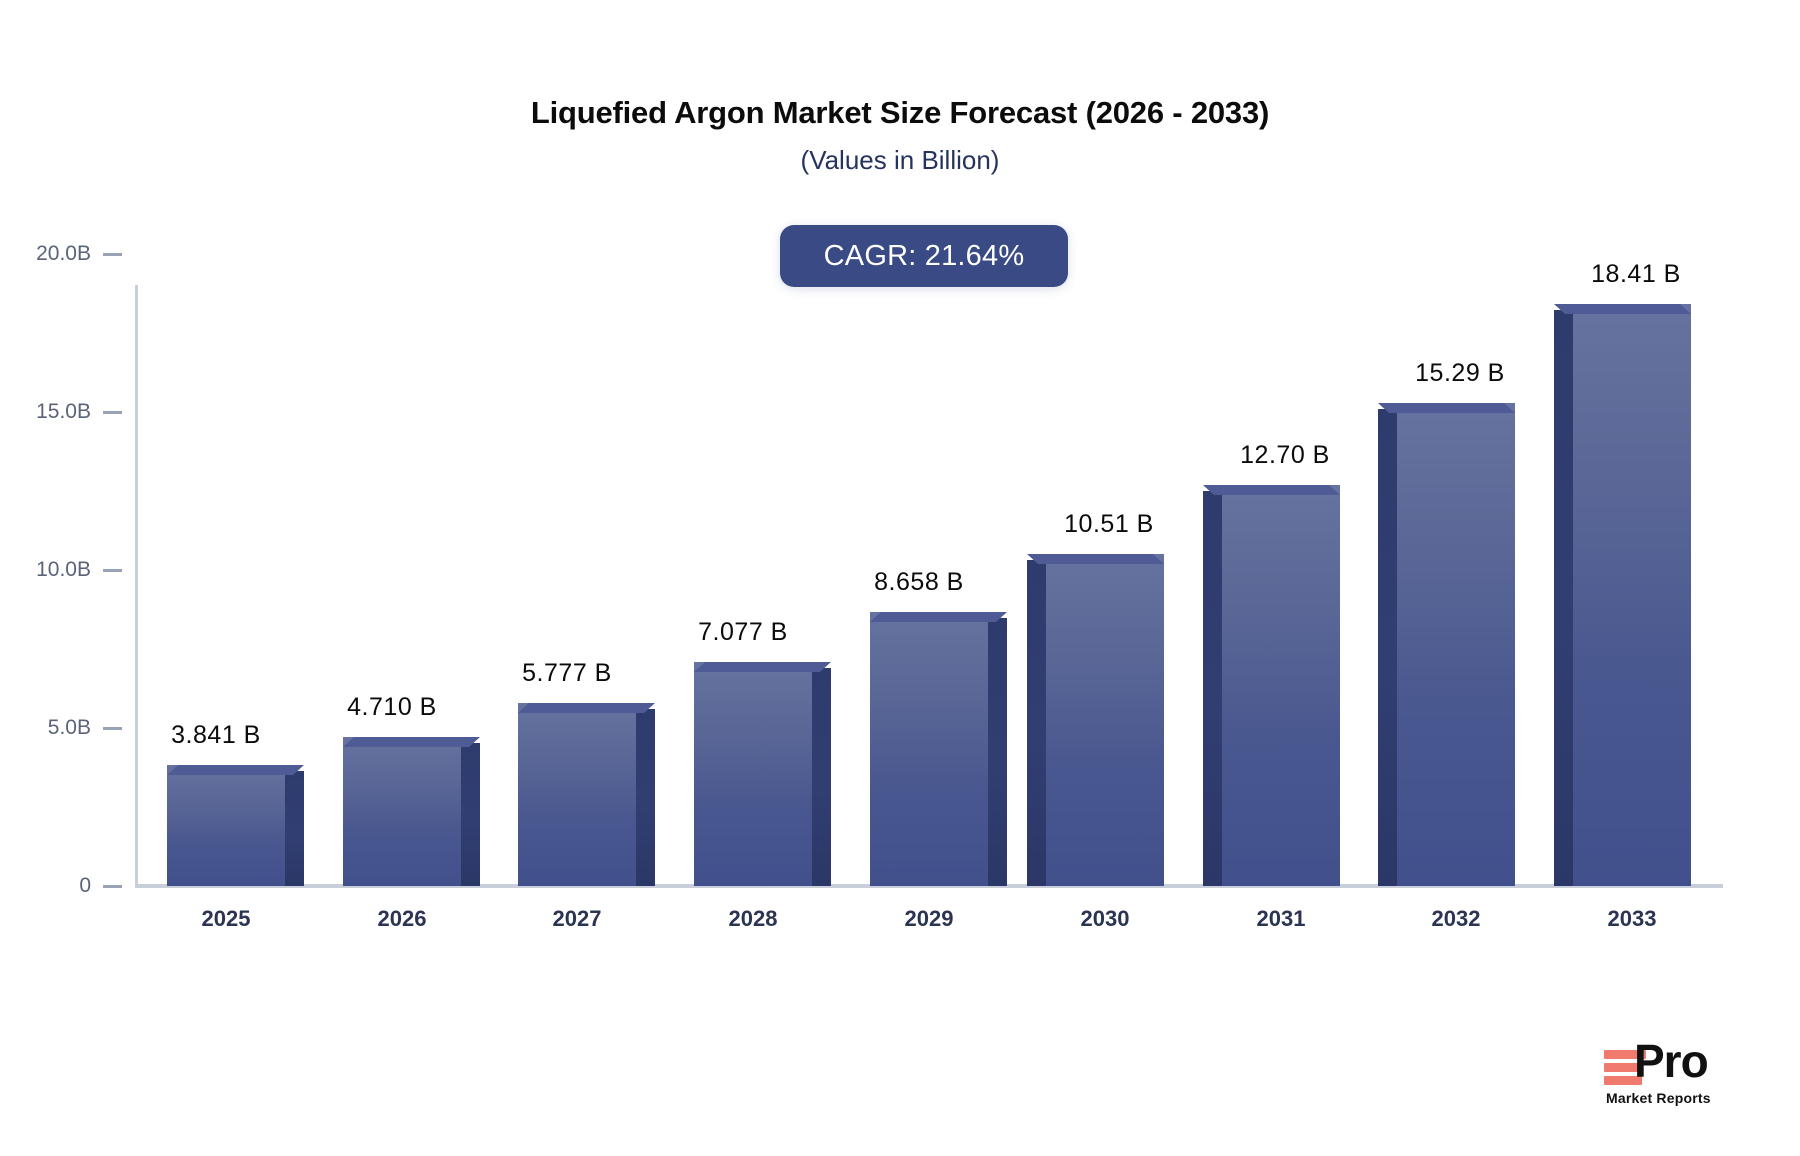 The height and width of the screenshot is (1156, 1800). Describe the element at coordinates (753, 918) in the screenshot. I see `x-axis-label-2028: 2028` at that location.